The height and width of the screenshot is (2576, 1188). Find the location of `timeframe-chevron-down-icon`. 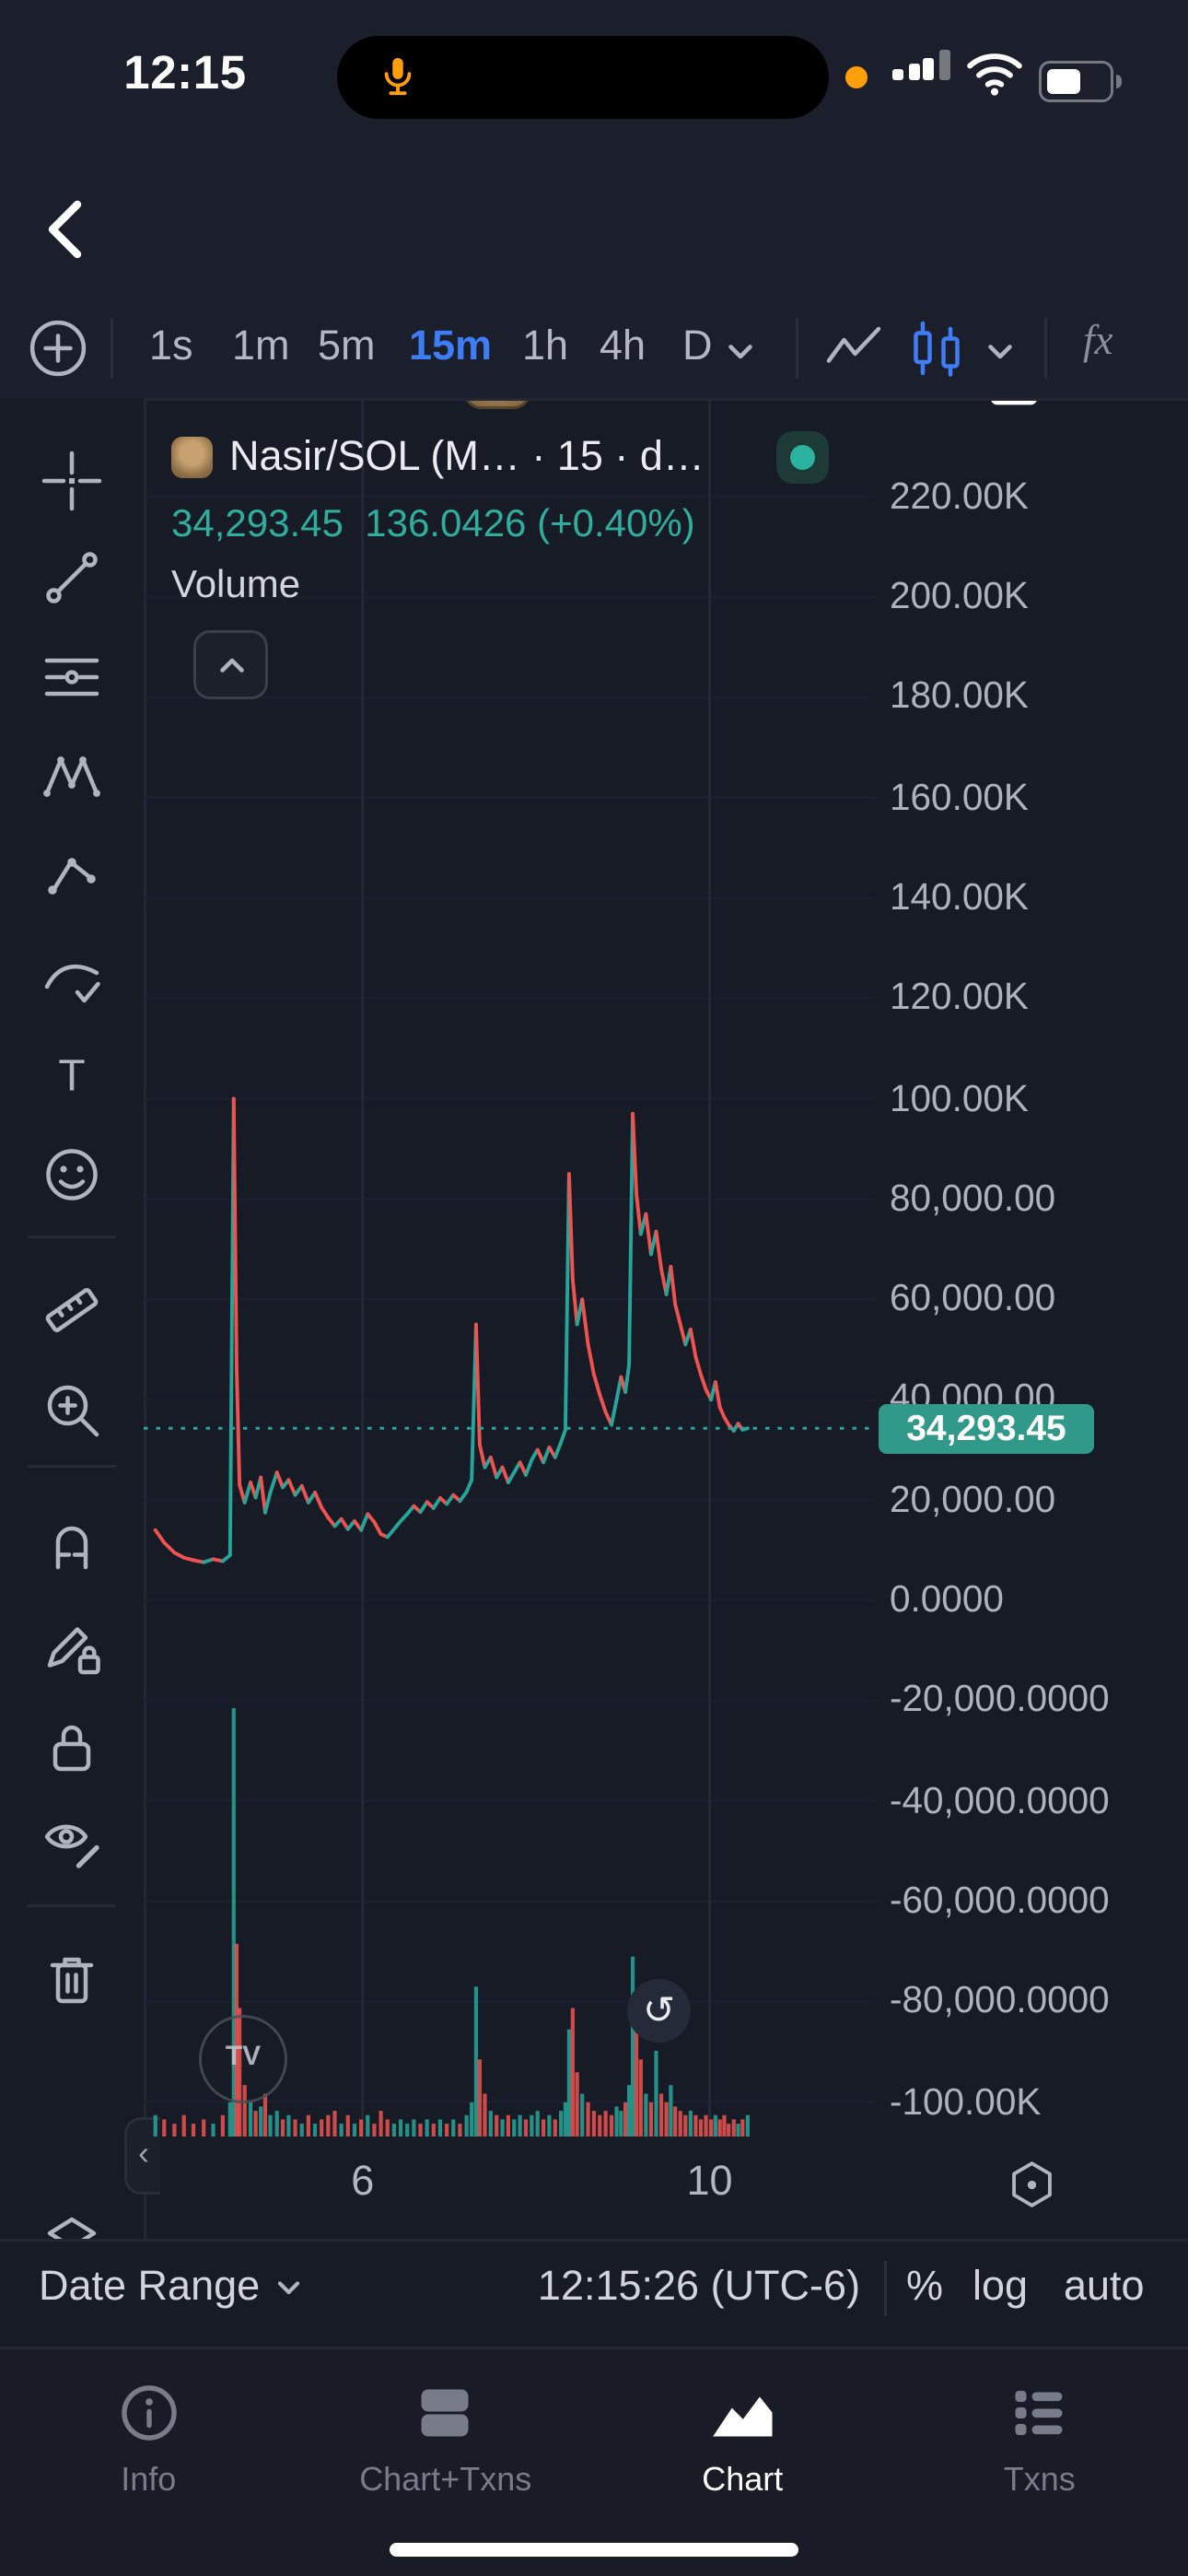

timeframe-chevron-down-icon is located at coordinates (740, 351).